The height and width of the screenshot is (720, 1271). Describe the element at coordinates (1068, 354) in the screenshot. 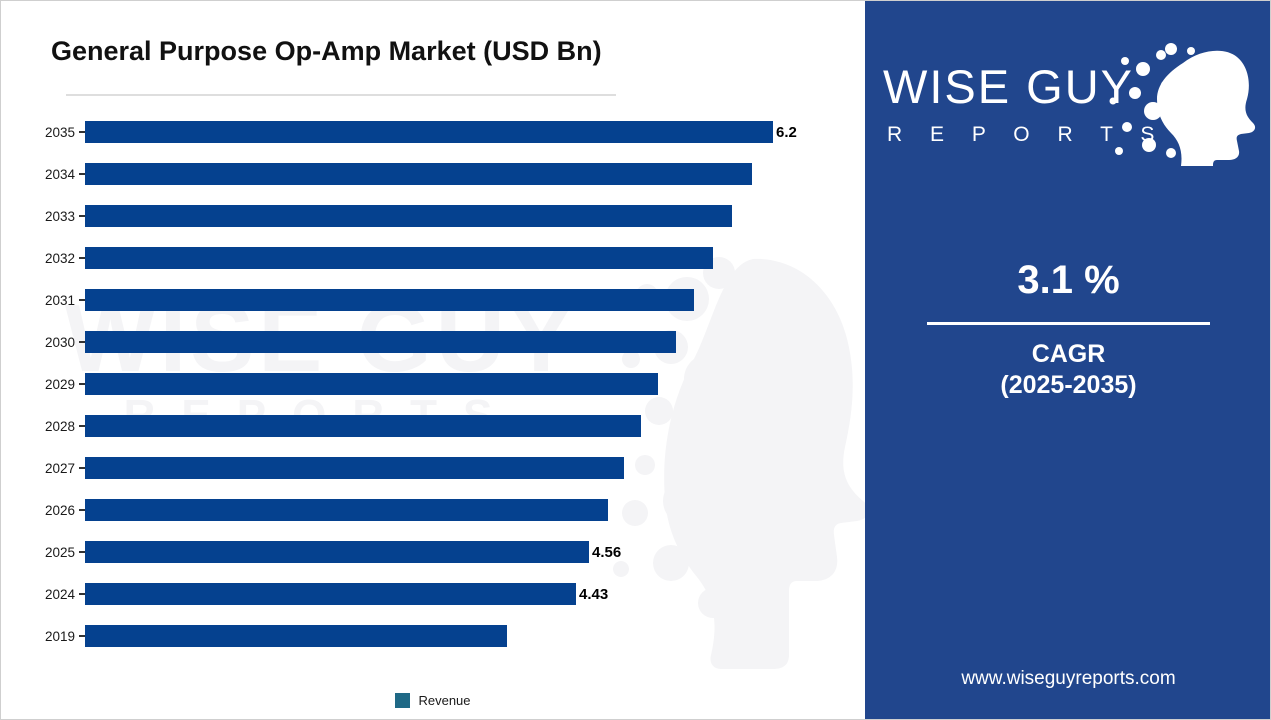

I see `cagr-label-line1: CAGR` at that location.